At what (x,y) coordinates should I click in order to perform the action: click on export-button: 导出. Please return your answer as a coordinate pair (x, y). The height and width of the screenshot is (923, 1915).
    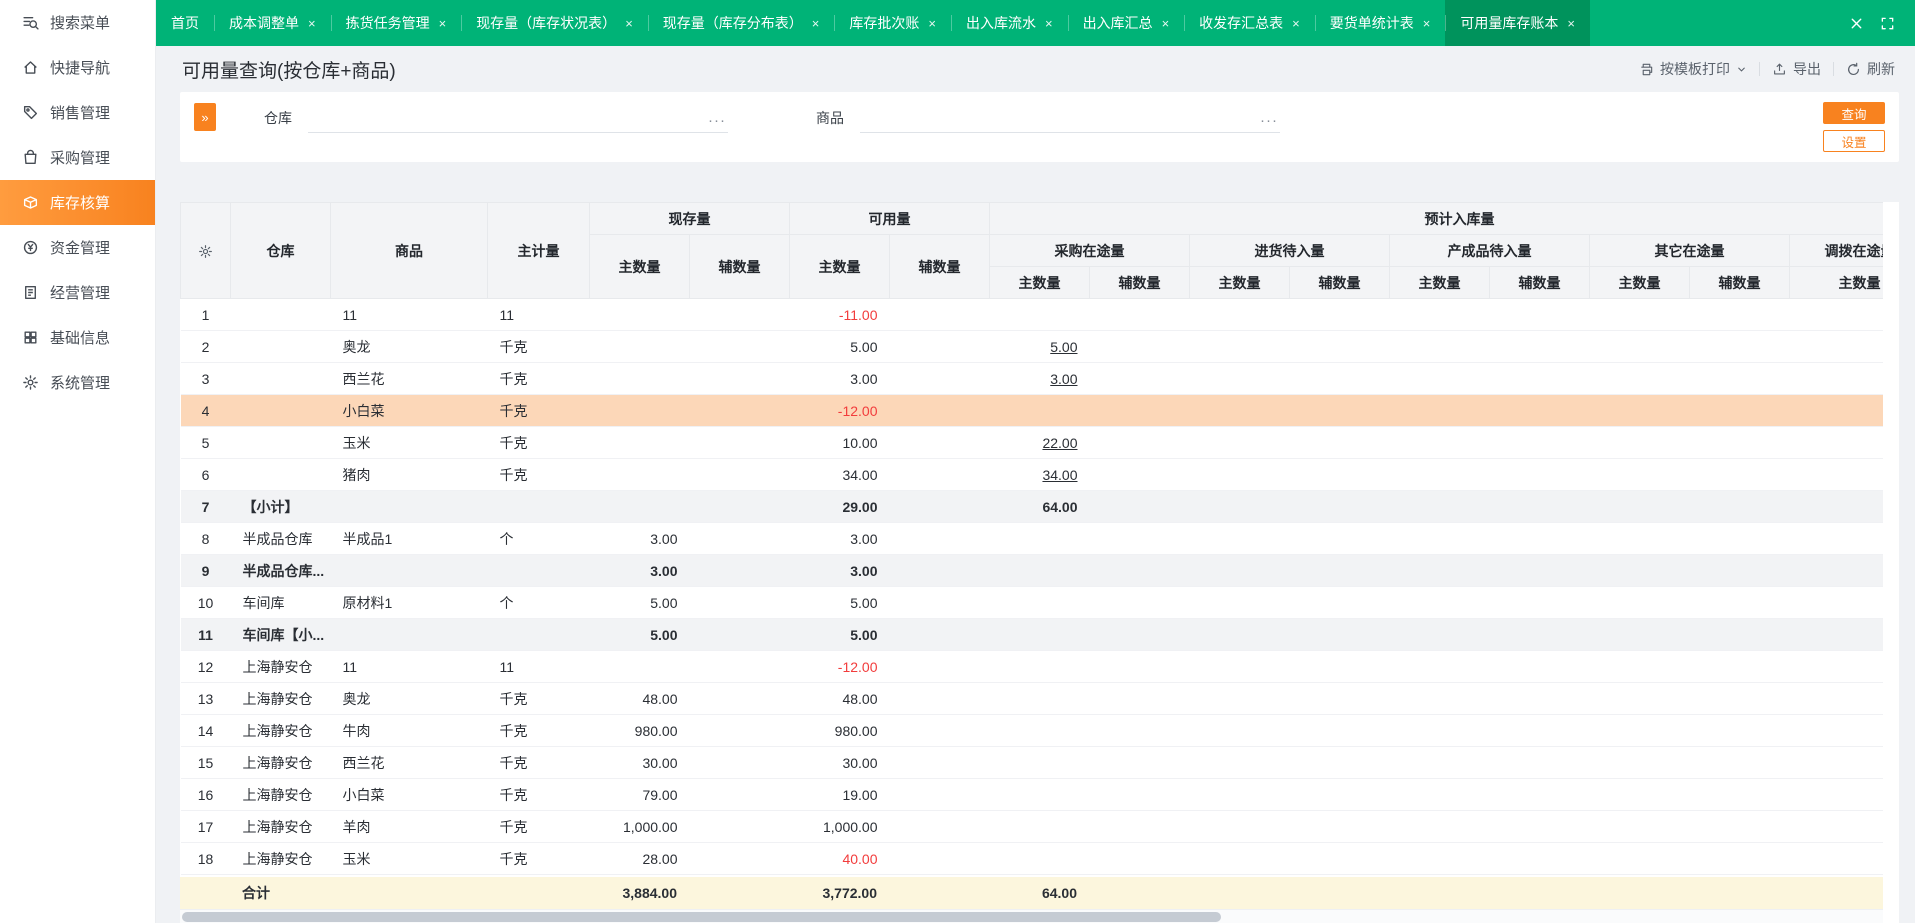
    Looking at the image, I should click on (1796, 69).